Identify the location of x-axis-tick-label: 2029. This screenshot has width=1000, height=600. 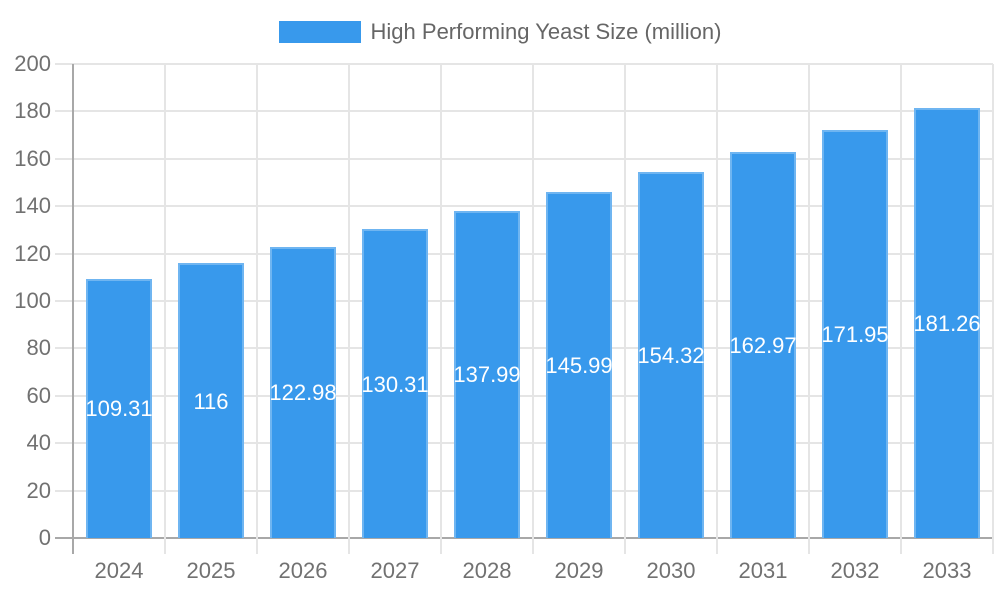
(579, 570).